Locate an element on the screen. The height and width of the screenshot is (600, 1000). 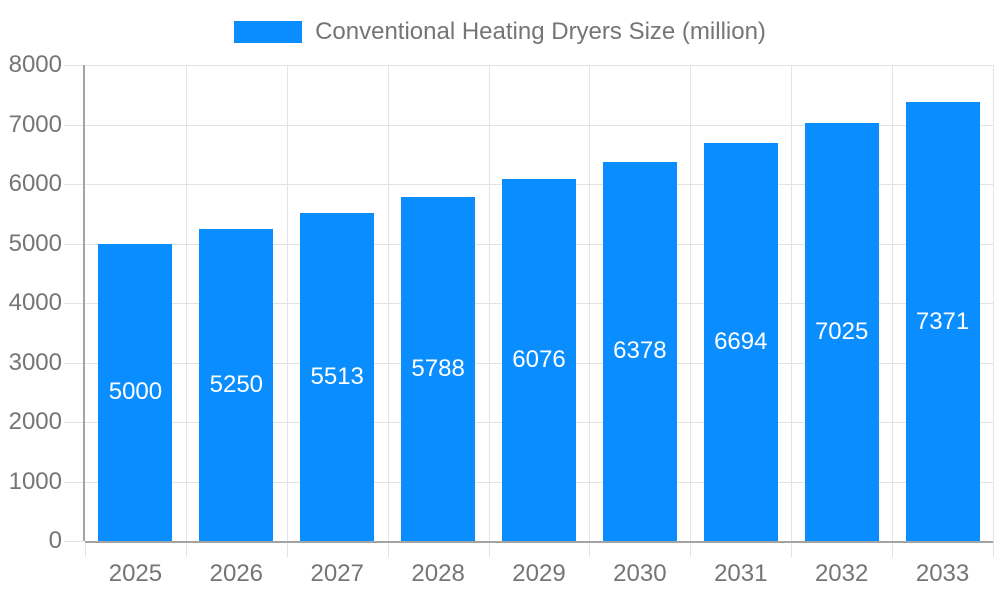
y-axis-line is located at coordinates (84, 303).